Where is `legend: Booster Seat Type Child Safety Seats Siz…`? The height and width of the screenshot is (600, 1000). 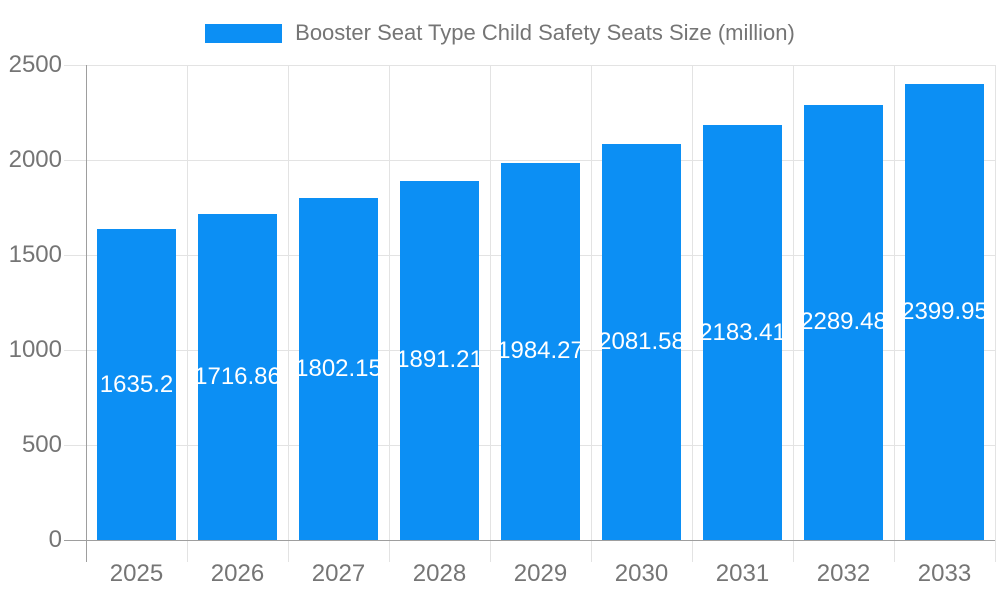 legend: Booster Seat Type Child Safety Seats Siz… is located at coordinates (500, 33).